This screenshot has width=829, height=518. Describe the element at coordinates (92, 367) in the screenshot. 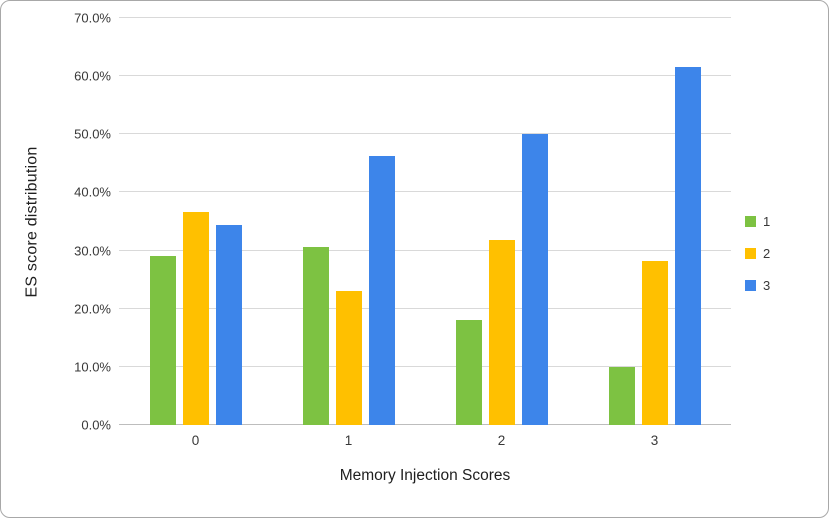

I see `y-tick-label: 10.0%` at that location.